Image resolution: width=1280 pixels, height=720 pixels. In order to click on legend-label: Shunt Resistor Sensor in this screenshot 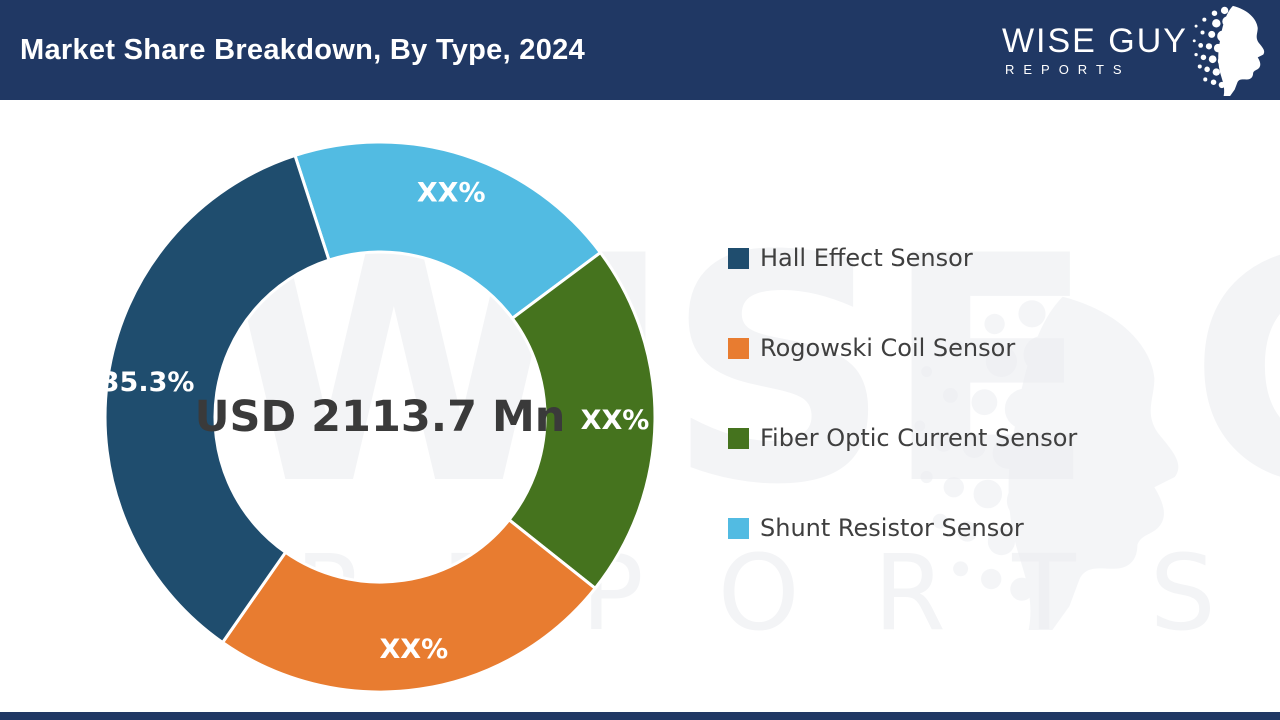, I will do `click(892, 528)`.